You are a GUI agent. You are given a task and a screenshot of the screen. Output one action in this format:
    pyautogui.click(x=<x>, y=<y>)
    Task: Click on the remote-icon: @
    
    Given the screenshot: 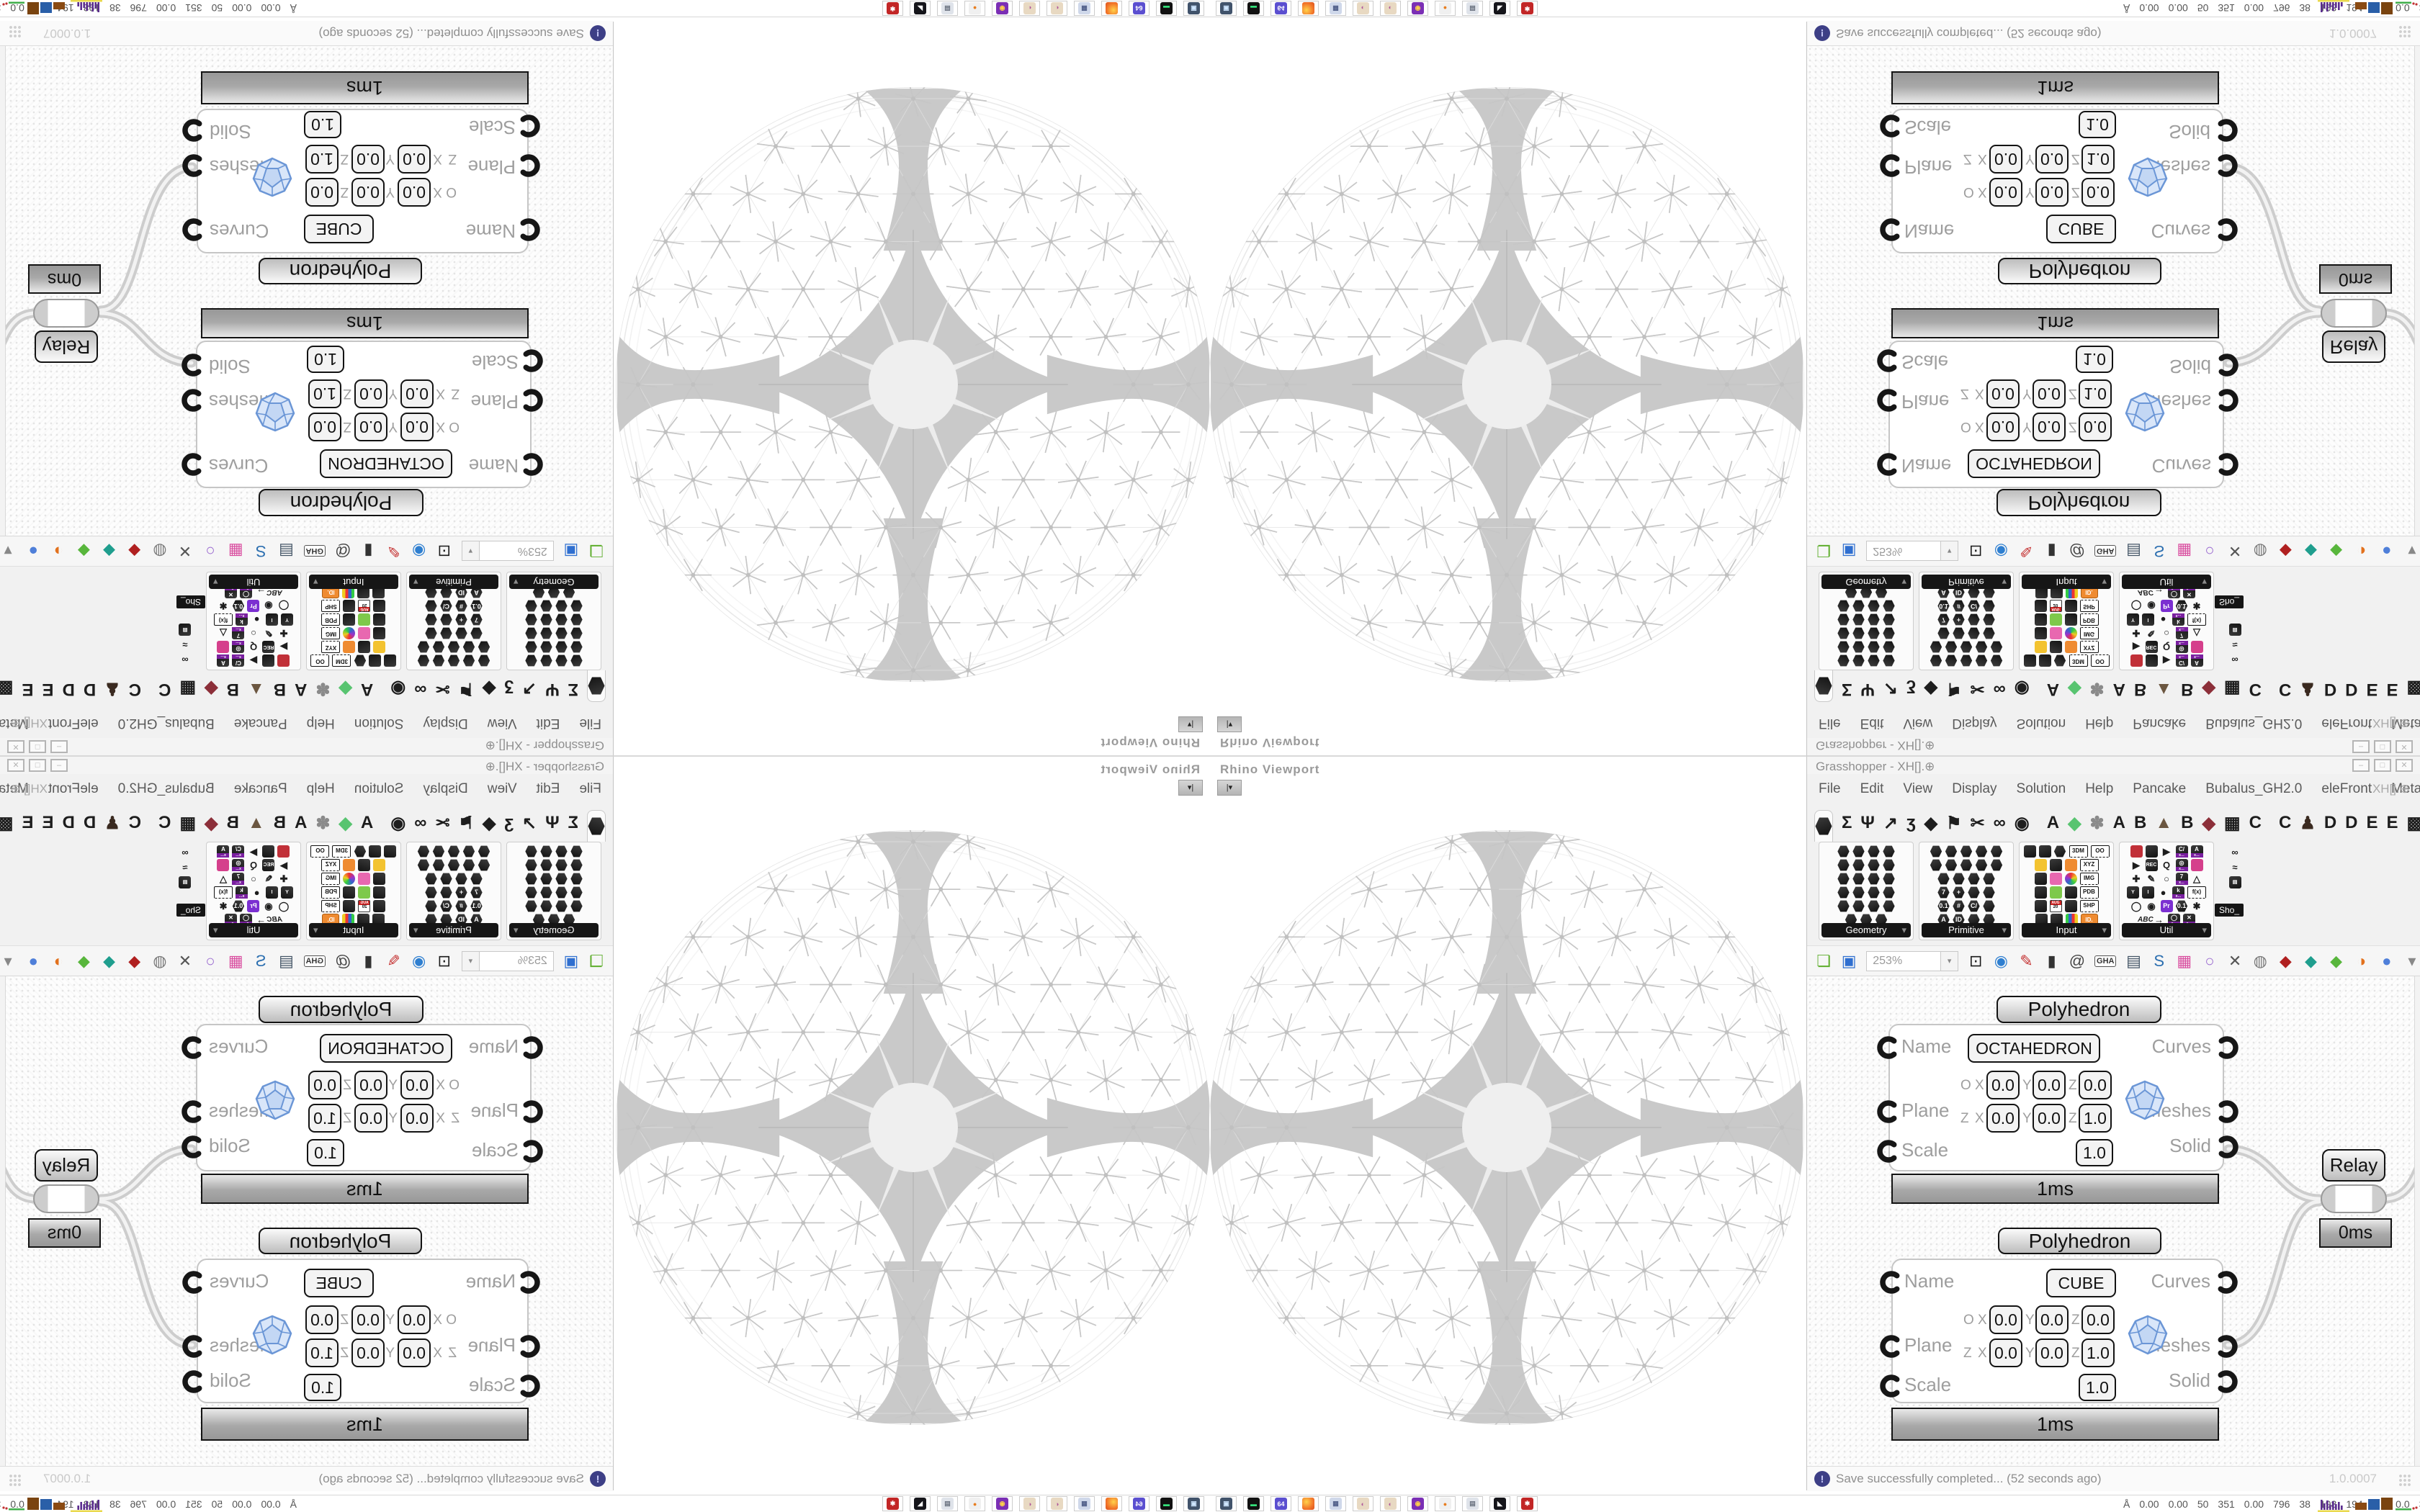 What is the action you would take?
    pyautogui.click(x=2077, y=551)
    